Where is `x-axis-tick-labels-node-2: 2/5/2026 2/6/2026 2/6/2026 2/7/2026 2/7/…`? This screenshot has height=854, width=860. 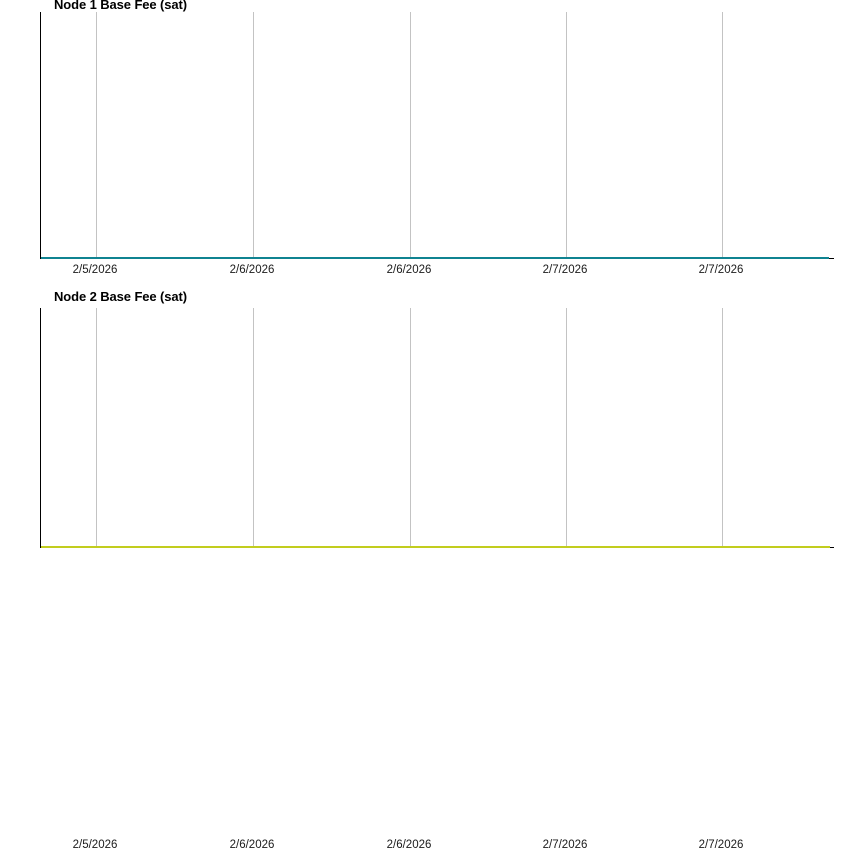 x-axis-tick-labels-node-2: 2/5/2026 2/6/2026 2/6/2026 2/7/2026 2/7/… is located at coordinates (430, 846).